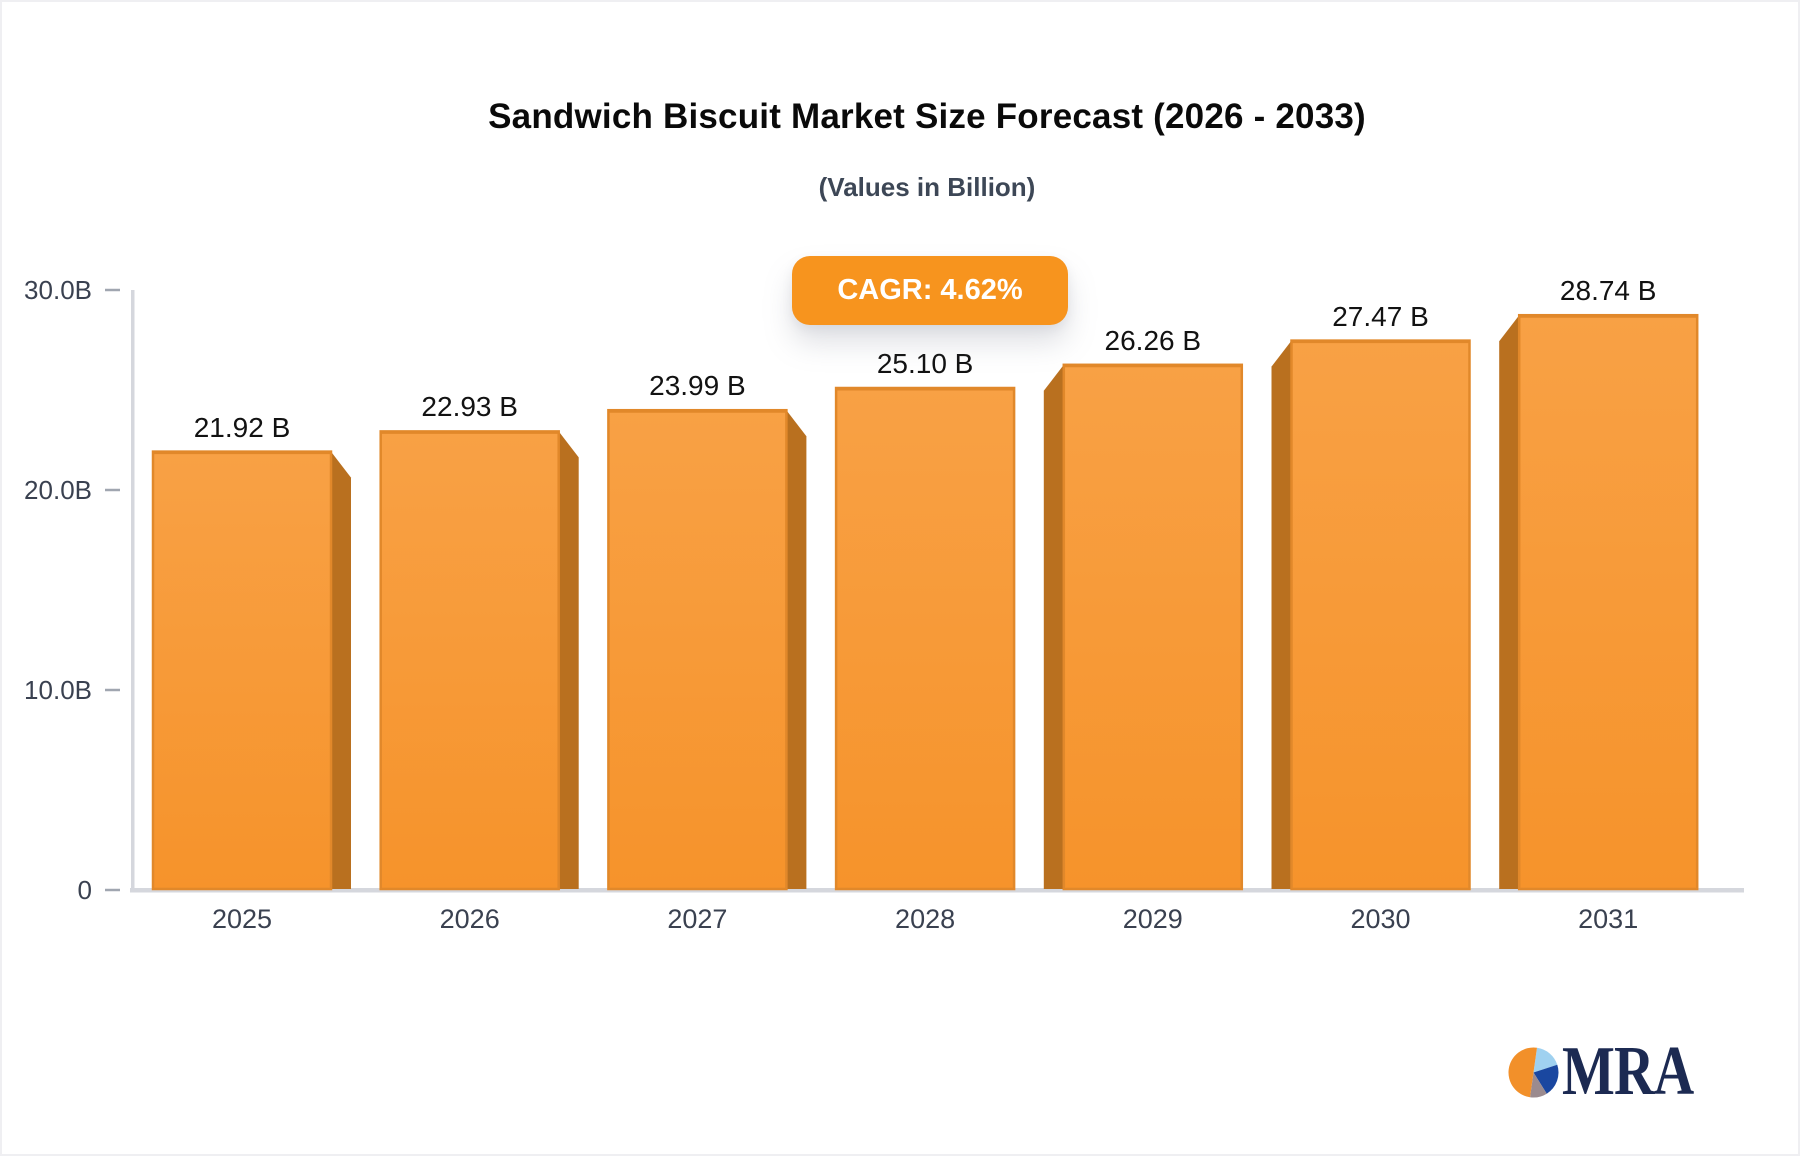 The width and height of the screenshot is (1800, 1158). I want to click on y-axis-label: 20.0B, so click(58, 490).